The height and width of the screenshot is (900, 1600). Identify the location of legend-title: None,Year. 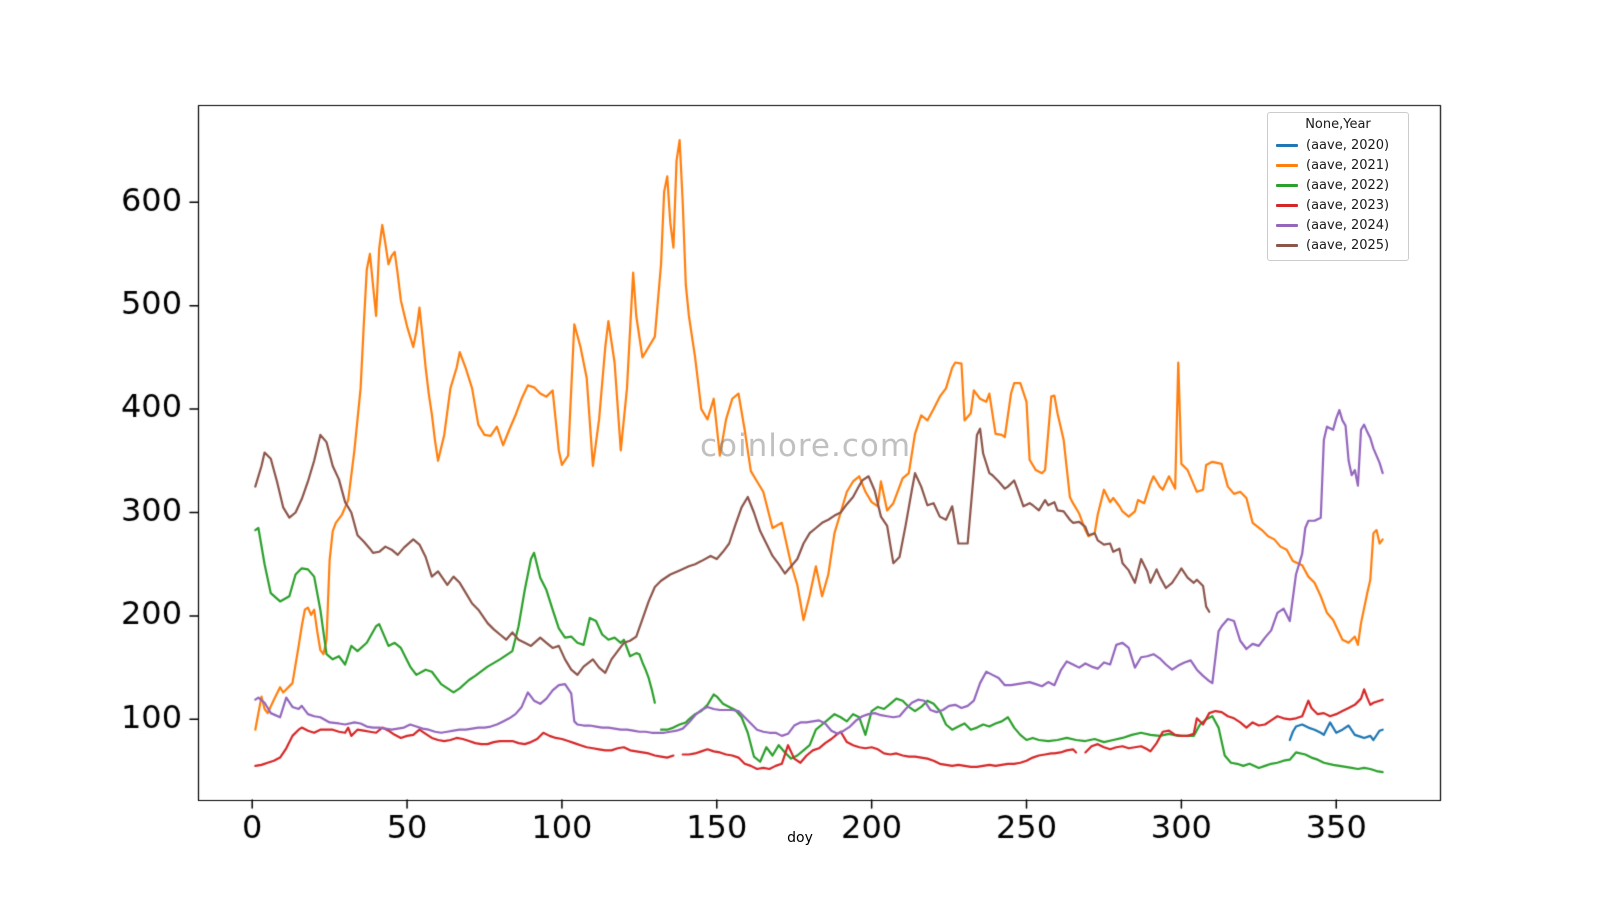
(1338, 124).